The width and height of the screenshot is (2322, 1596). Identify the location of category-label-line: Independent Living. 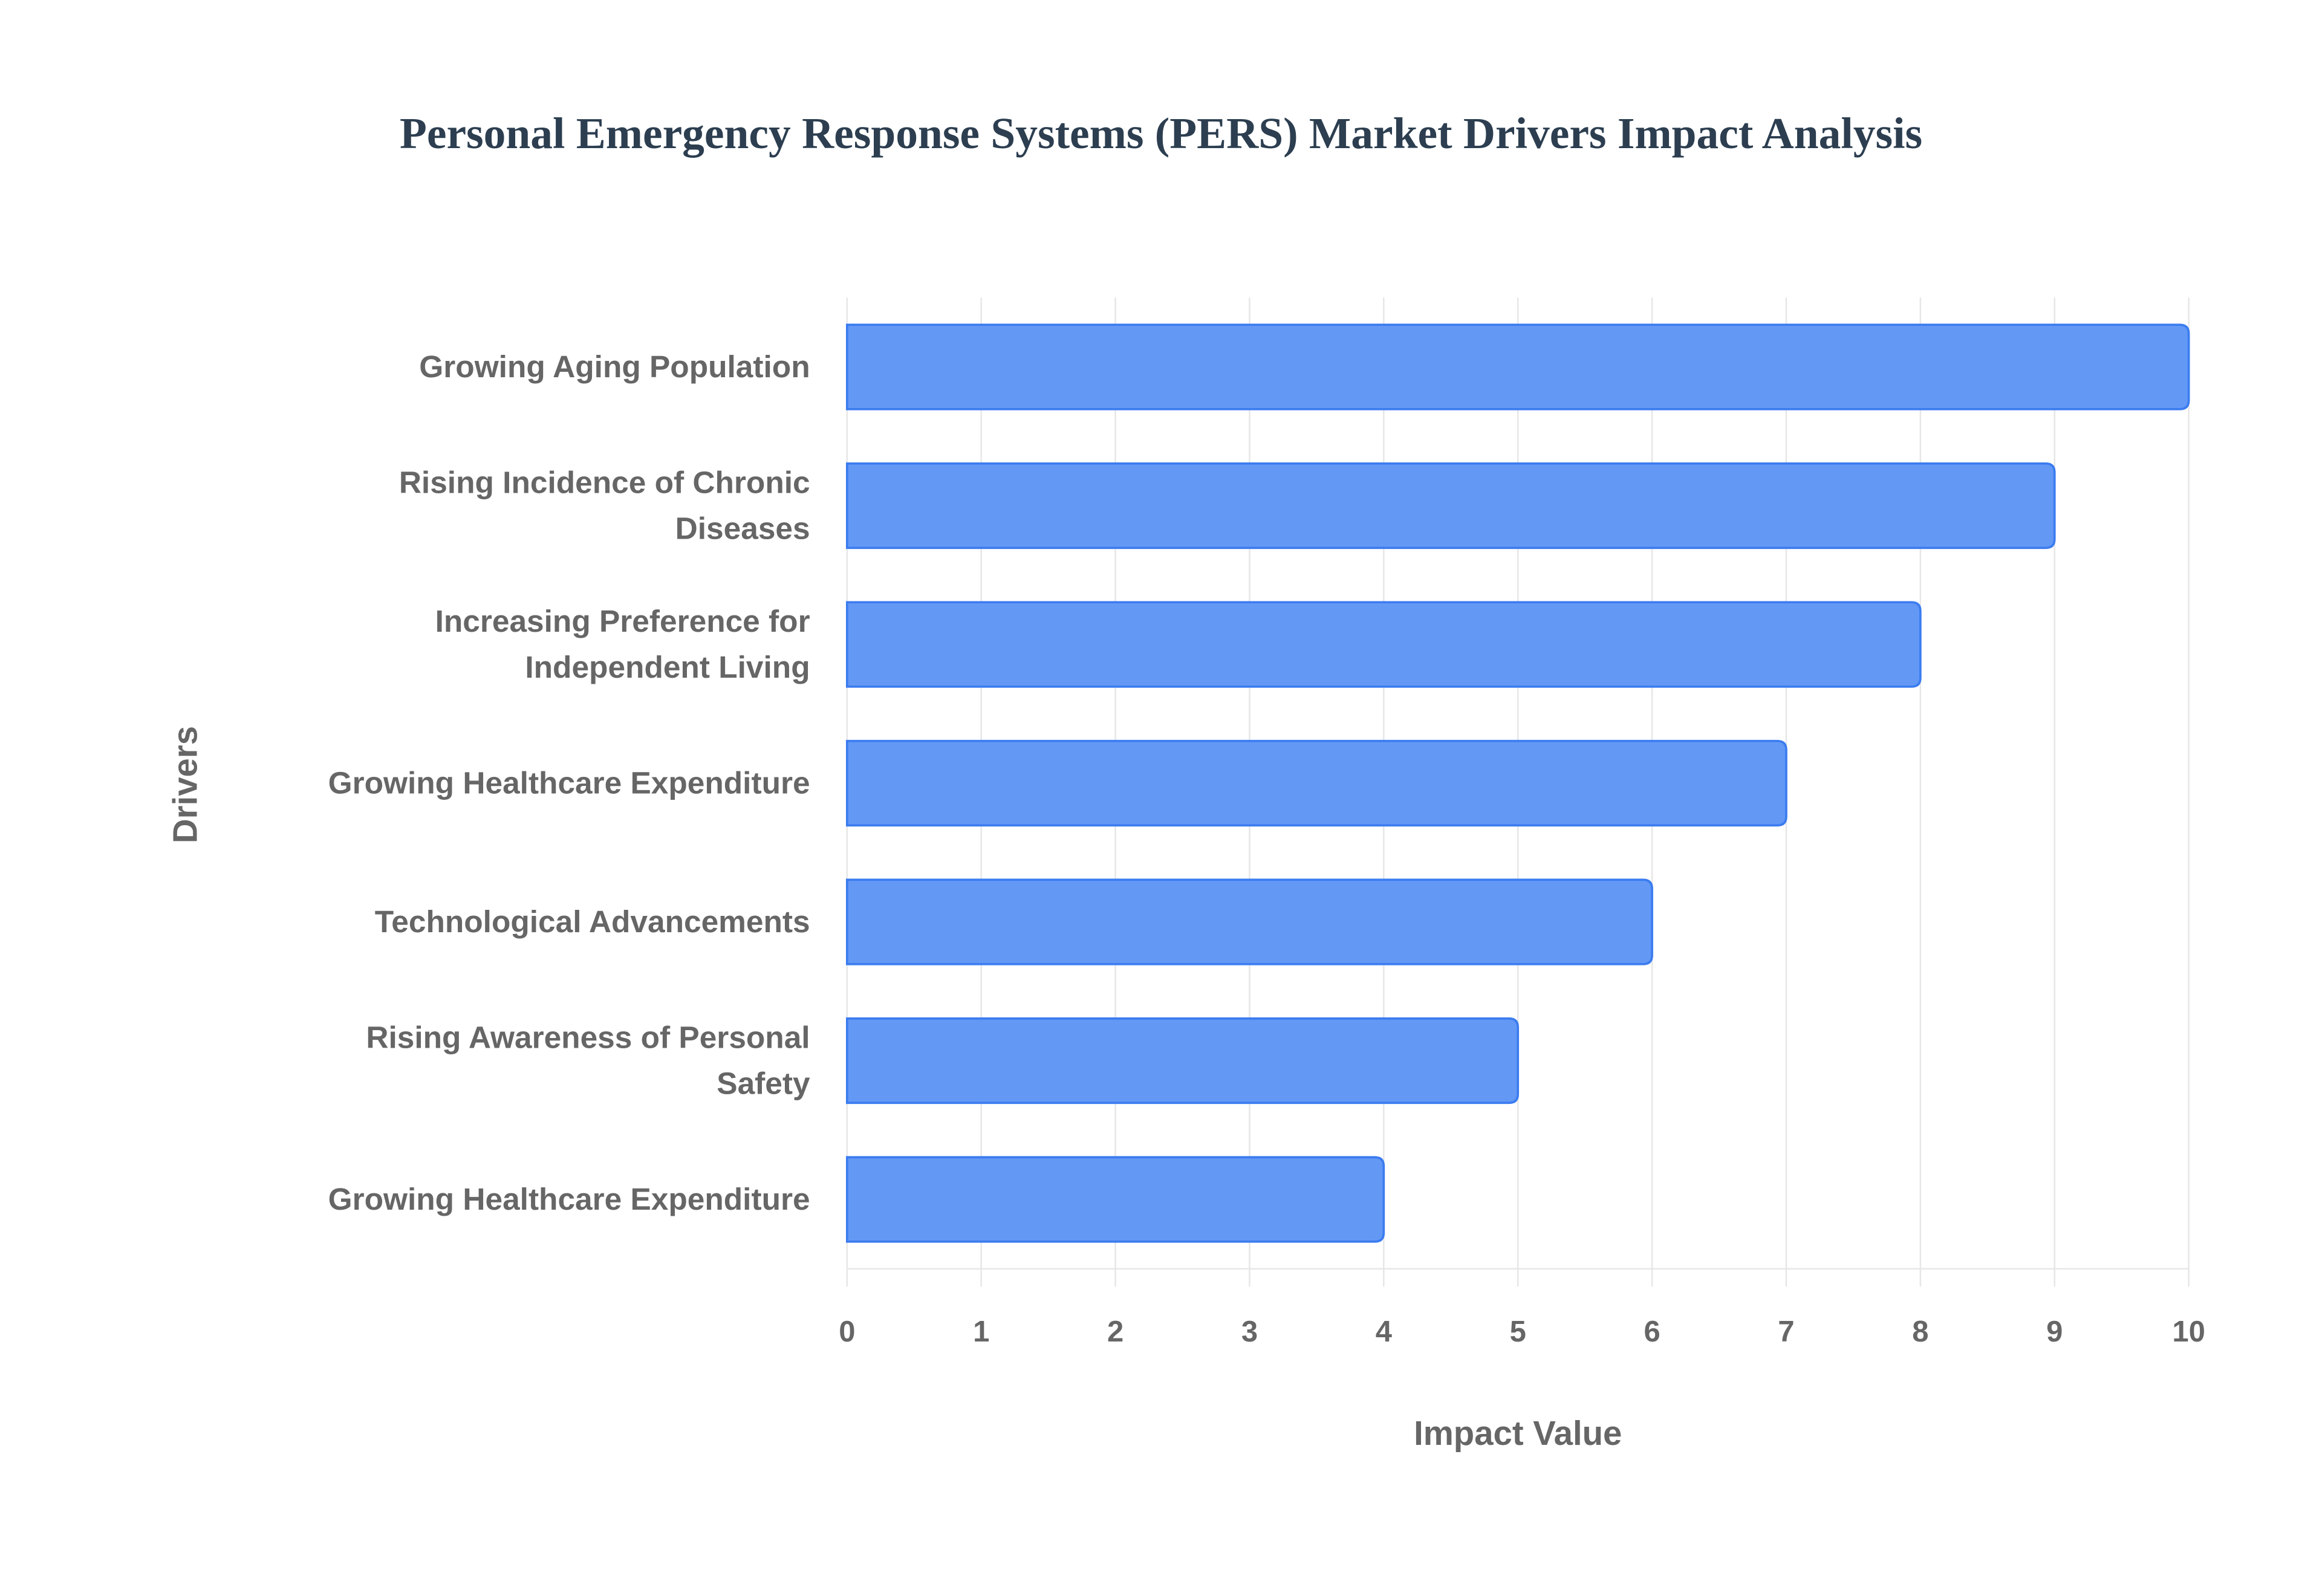
(668, 666).